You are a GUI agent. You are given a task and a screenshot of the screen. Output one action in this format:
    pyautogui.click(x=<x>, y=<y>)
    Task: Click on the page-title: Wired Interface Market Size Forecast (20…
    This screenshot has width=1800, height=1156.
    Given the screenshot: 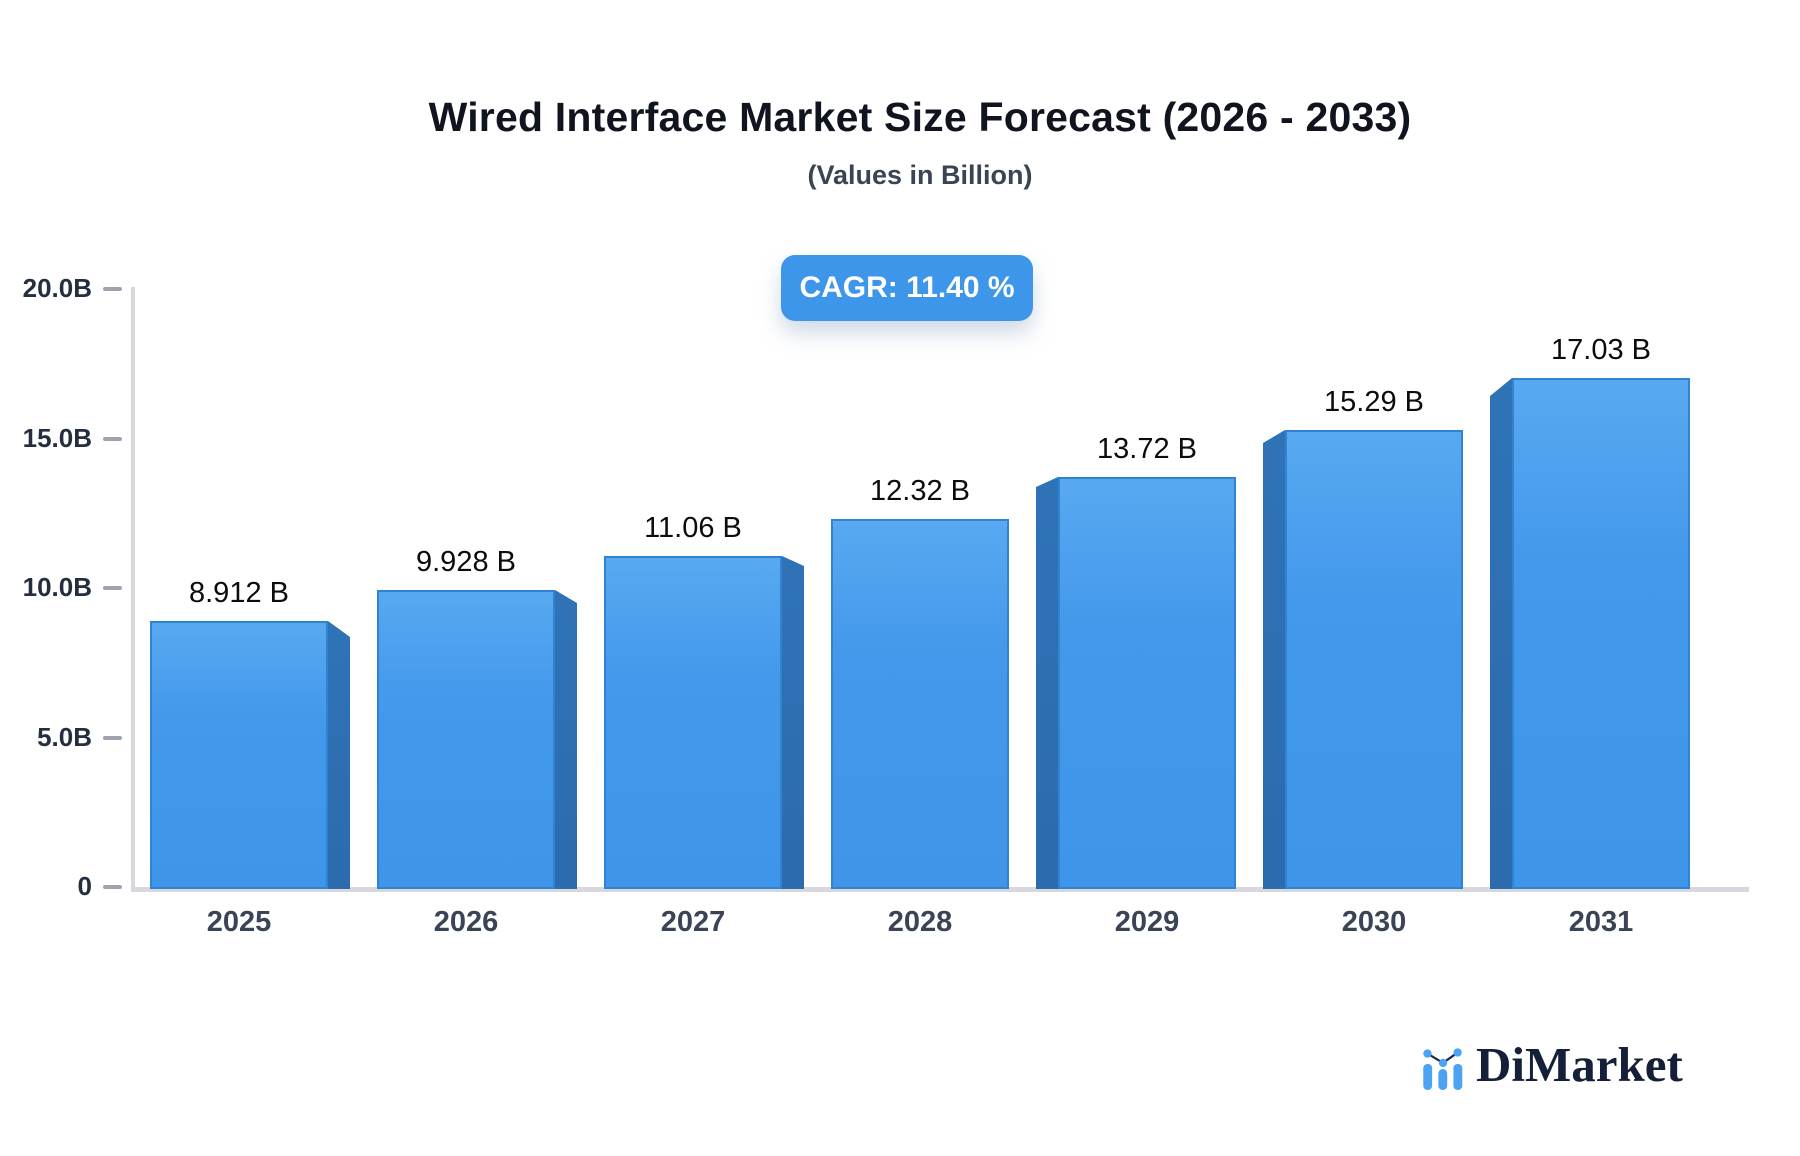 What is the action you would take?
    pyautogui.click(x=920, y=117)
    